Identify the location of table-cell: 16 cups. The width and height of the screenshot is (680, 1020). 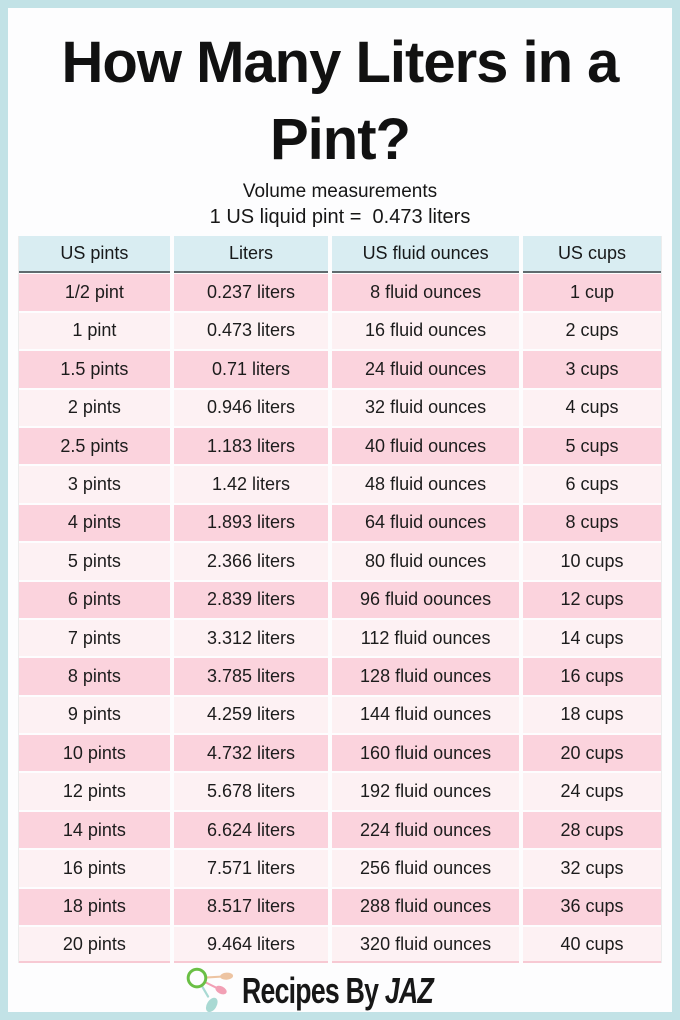
(591, 676).